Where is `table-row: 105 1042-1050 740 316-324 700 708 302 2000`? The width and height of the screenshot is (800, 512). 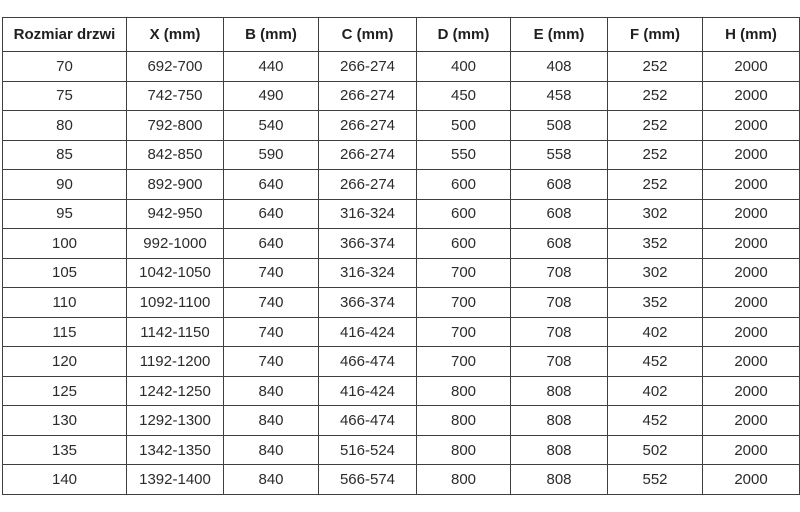
table-row: 105 1042-1050 740 316-324 700 708 302 2000 is located at coordinates (401, 273).